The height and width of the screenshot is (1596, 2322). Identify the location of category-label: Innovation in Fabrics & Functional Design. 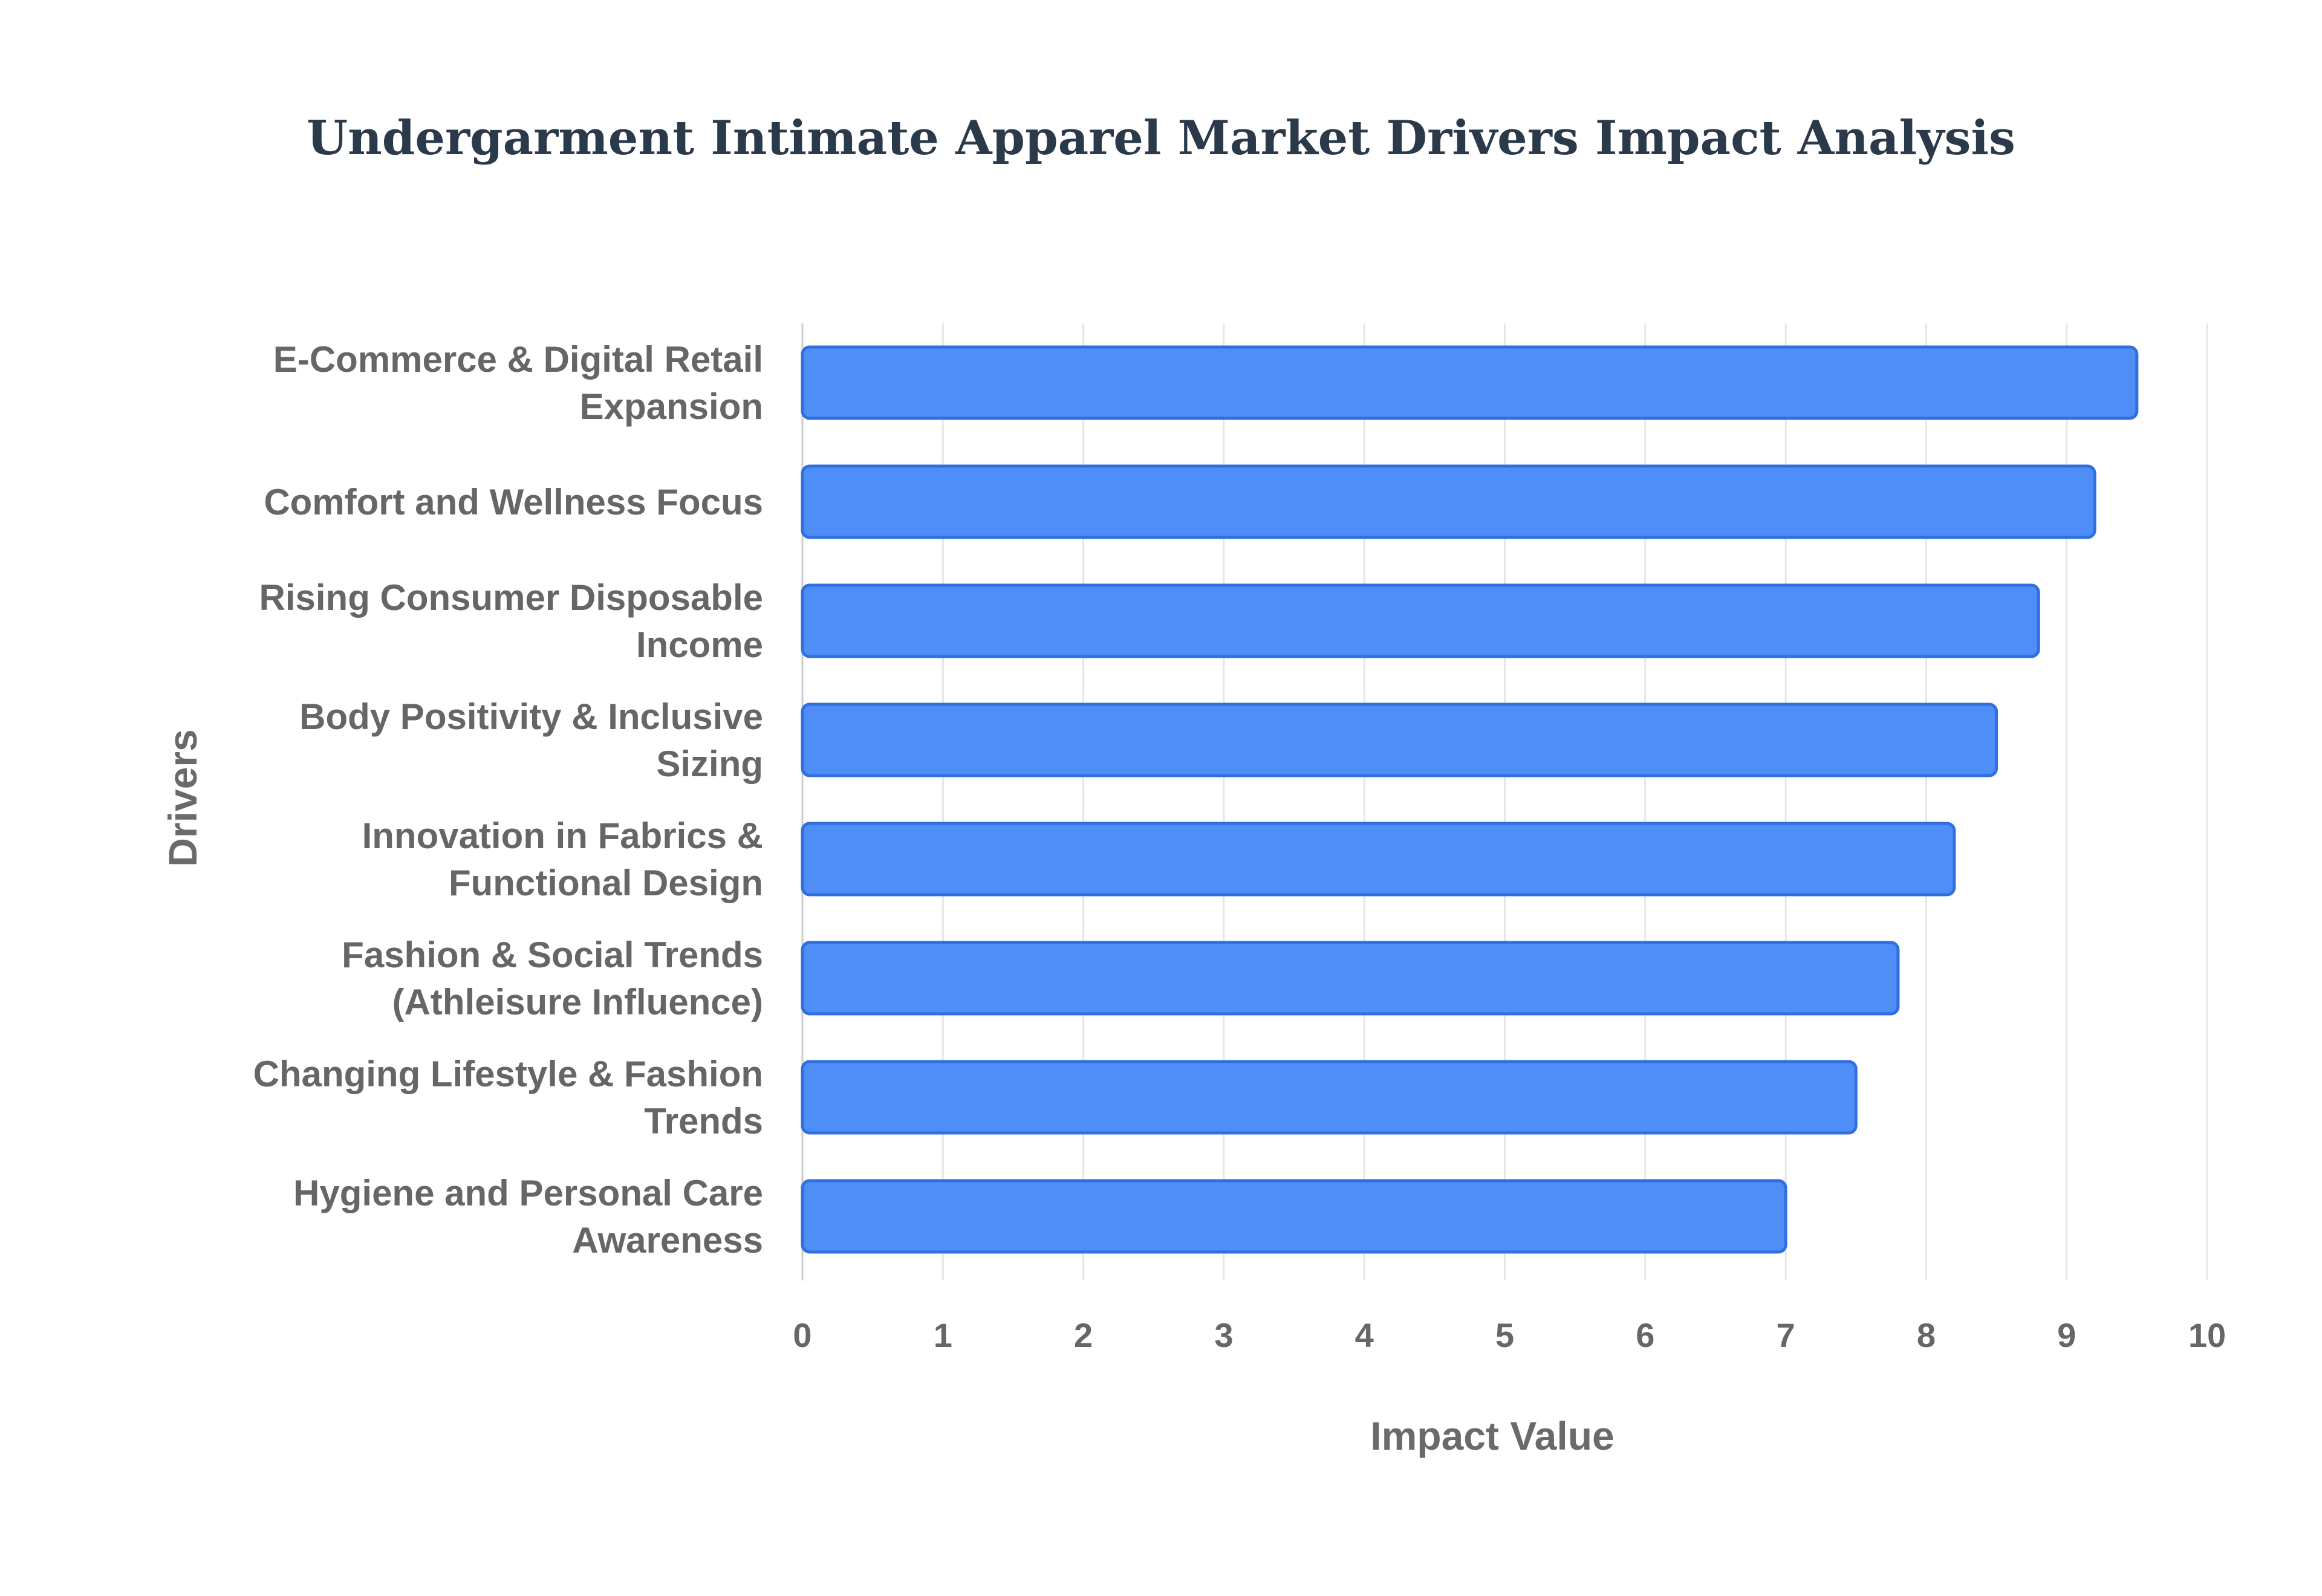
(562, 859).